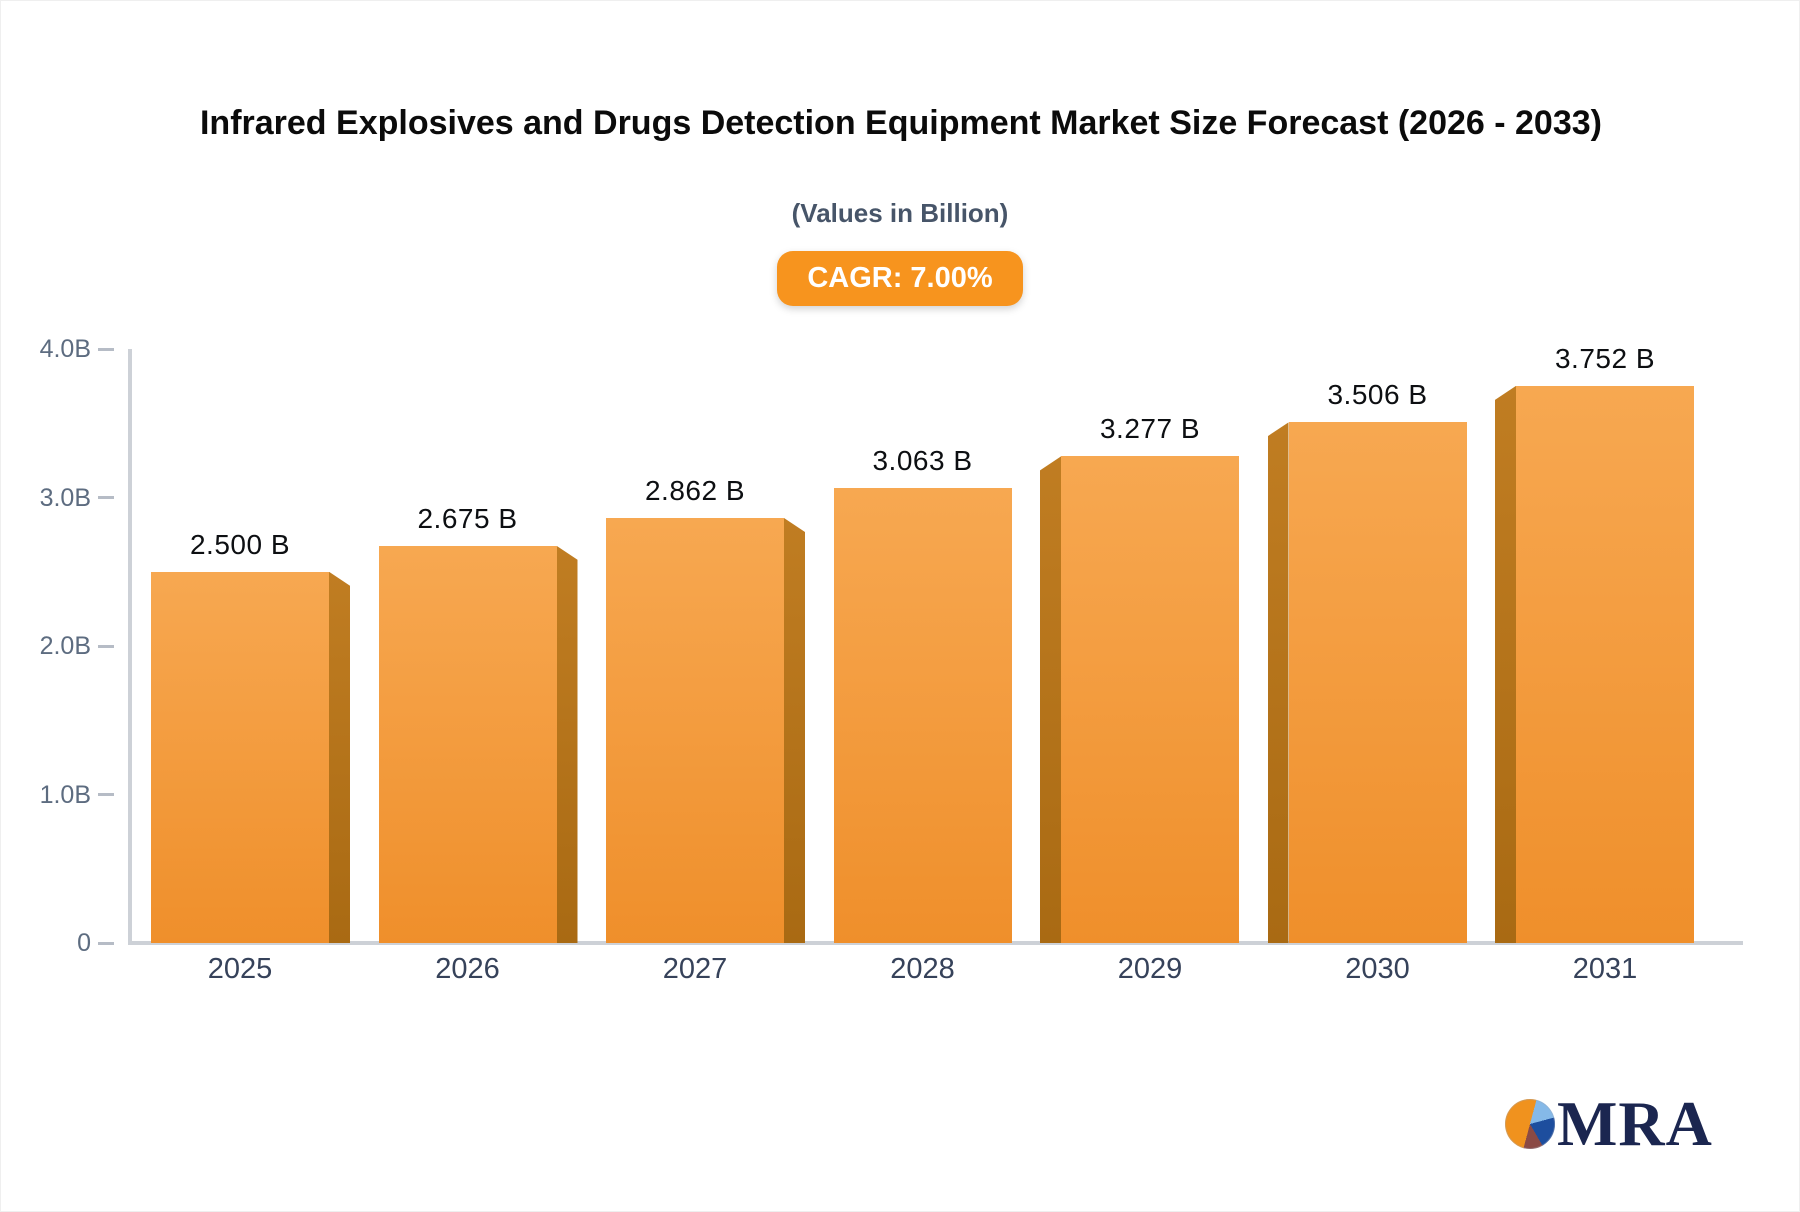 This screenshot has width=1800, height=1212. What do you see at coordinates (695, 490) in the screenshot?
I see `bar-value-label: 2.862 B` at bounding box center [695, 490].